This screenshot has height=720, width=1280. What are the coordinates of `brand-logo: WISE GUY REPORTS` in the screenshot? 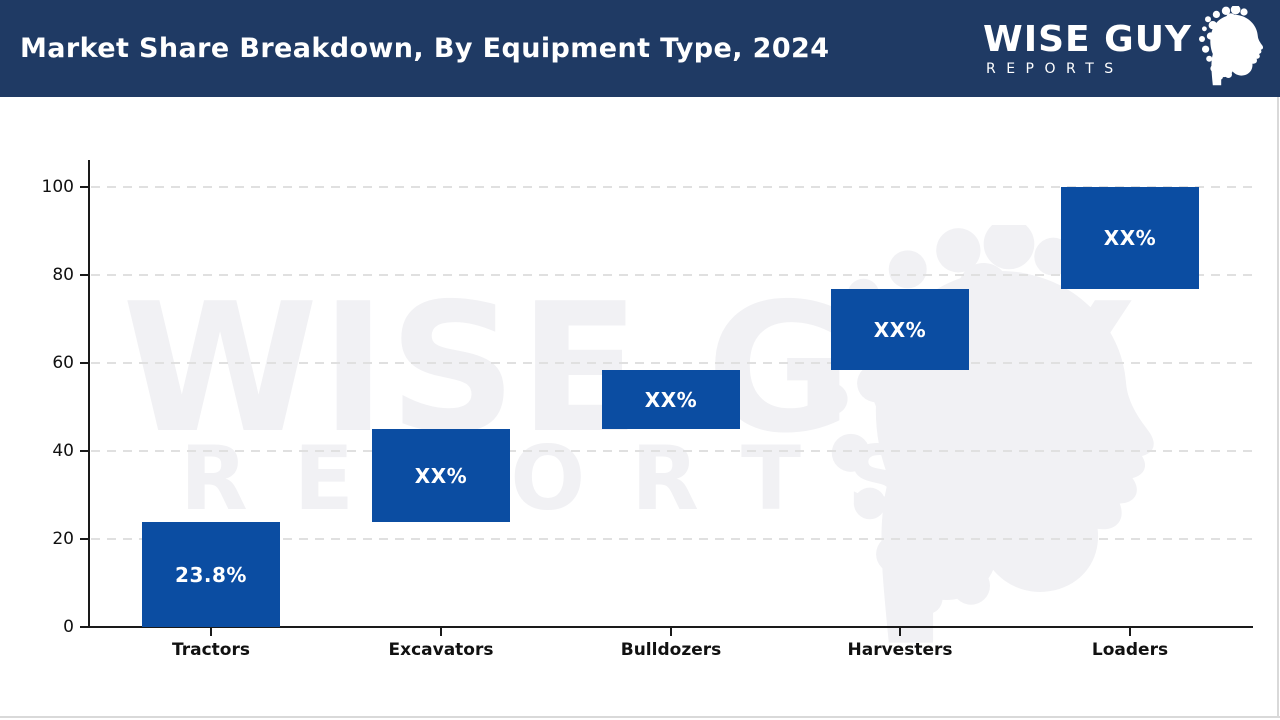 It's located at (1125, 48).